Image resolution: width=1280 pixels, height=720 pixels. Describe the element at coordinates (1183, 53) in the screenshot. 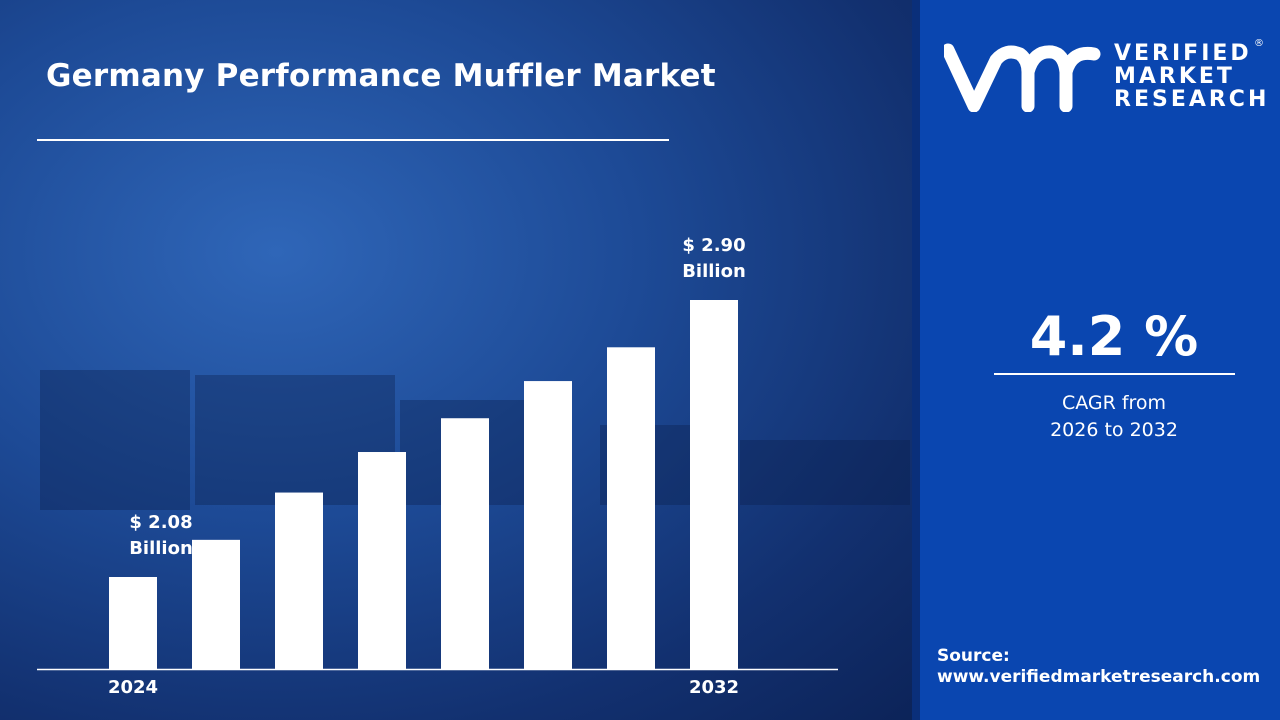

I see `logo-line1: VERIFIED` at that location.